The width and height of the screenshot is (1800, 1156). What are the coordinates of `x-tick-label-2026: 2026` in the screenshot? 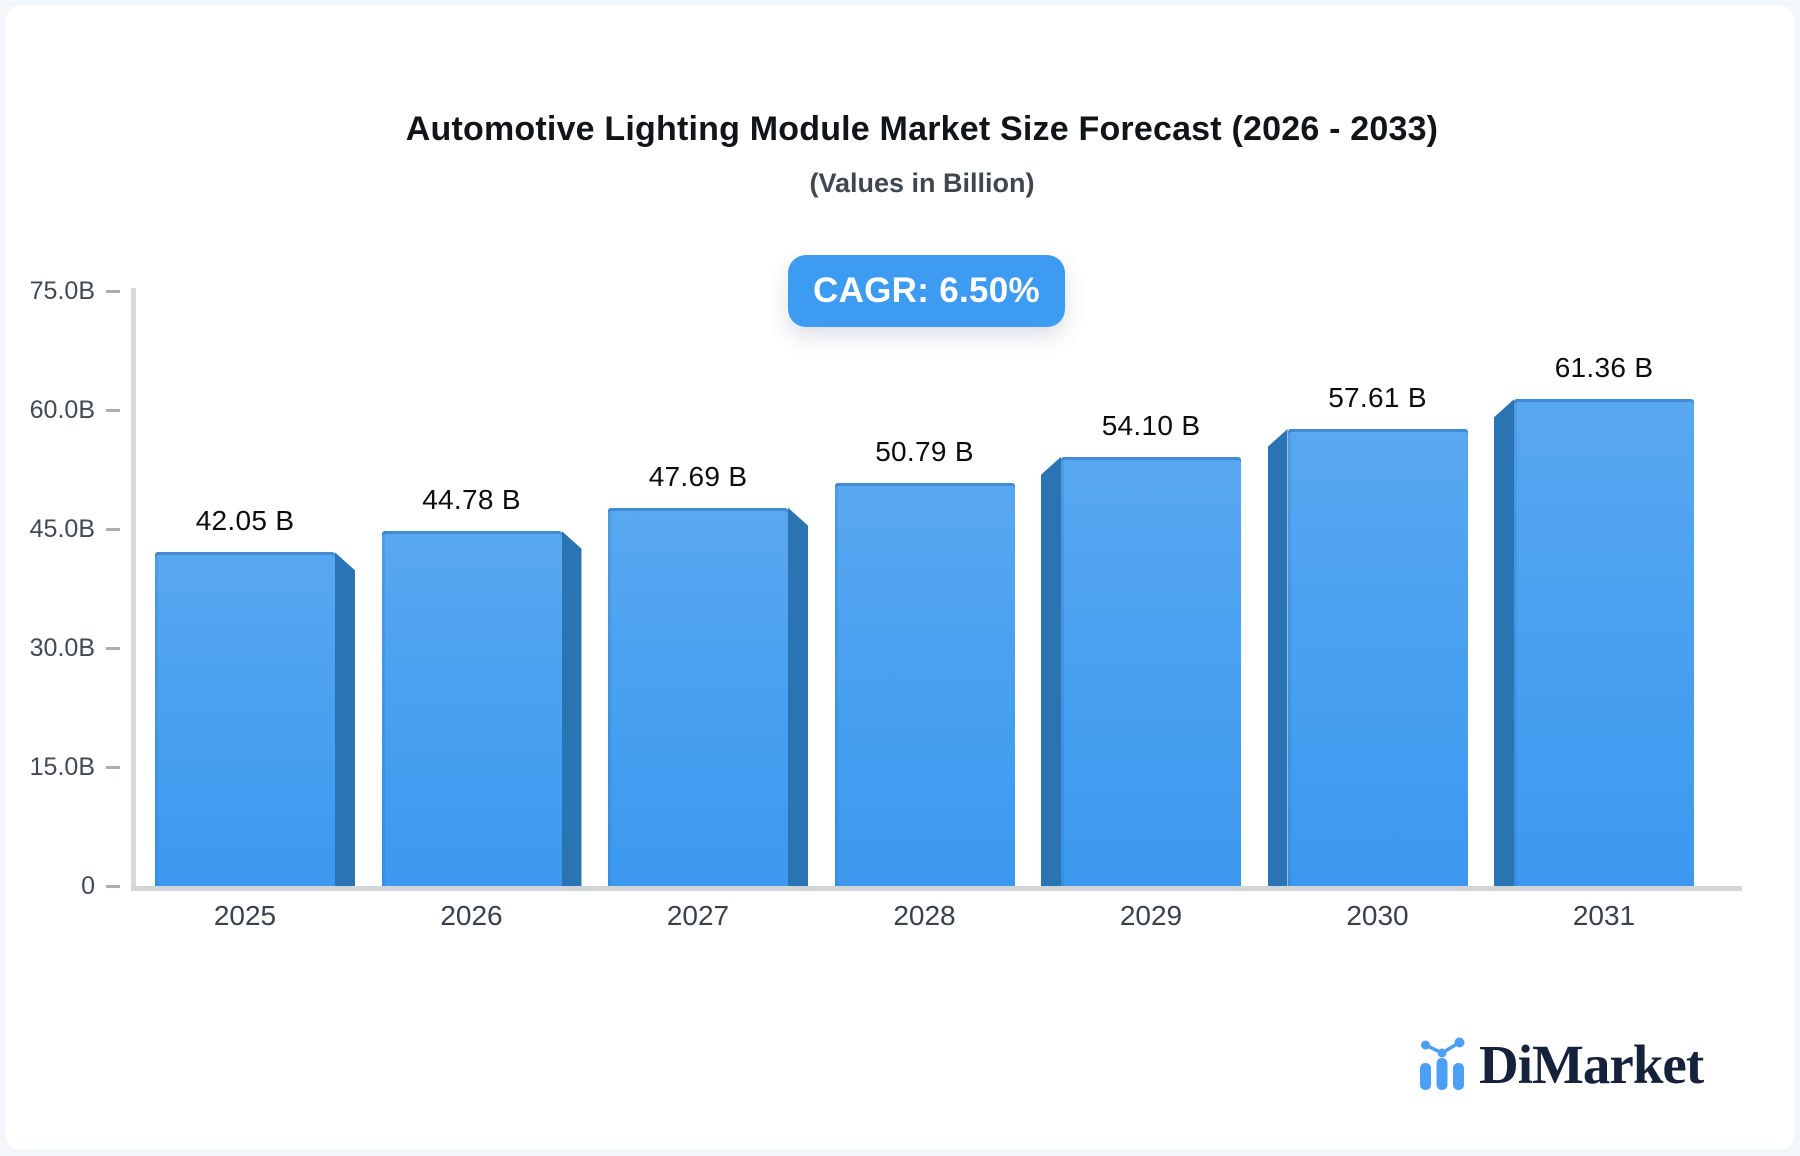 It's located at (471, 915).